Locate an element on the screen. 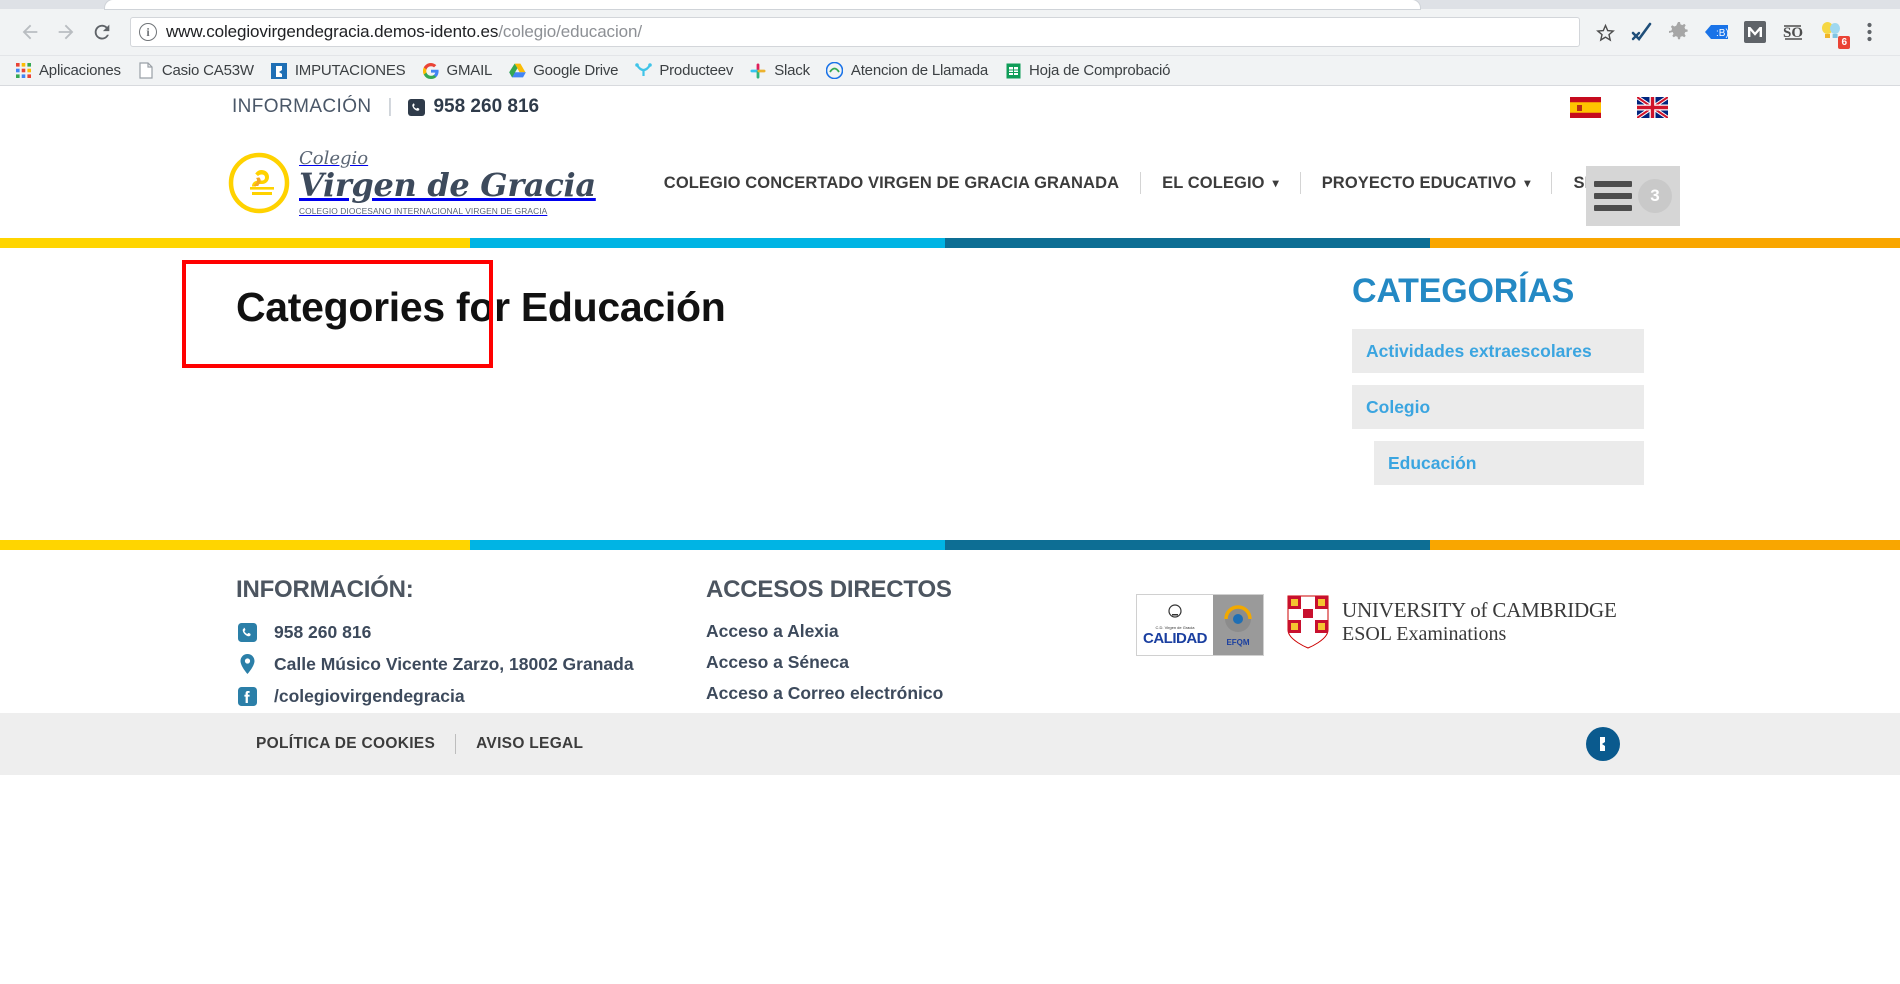 The width and height of the screenshot is (1900, 984). bookmark-gmail: GMAIL is located at coordinates (457, 71).